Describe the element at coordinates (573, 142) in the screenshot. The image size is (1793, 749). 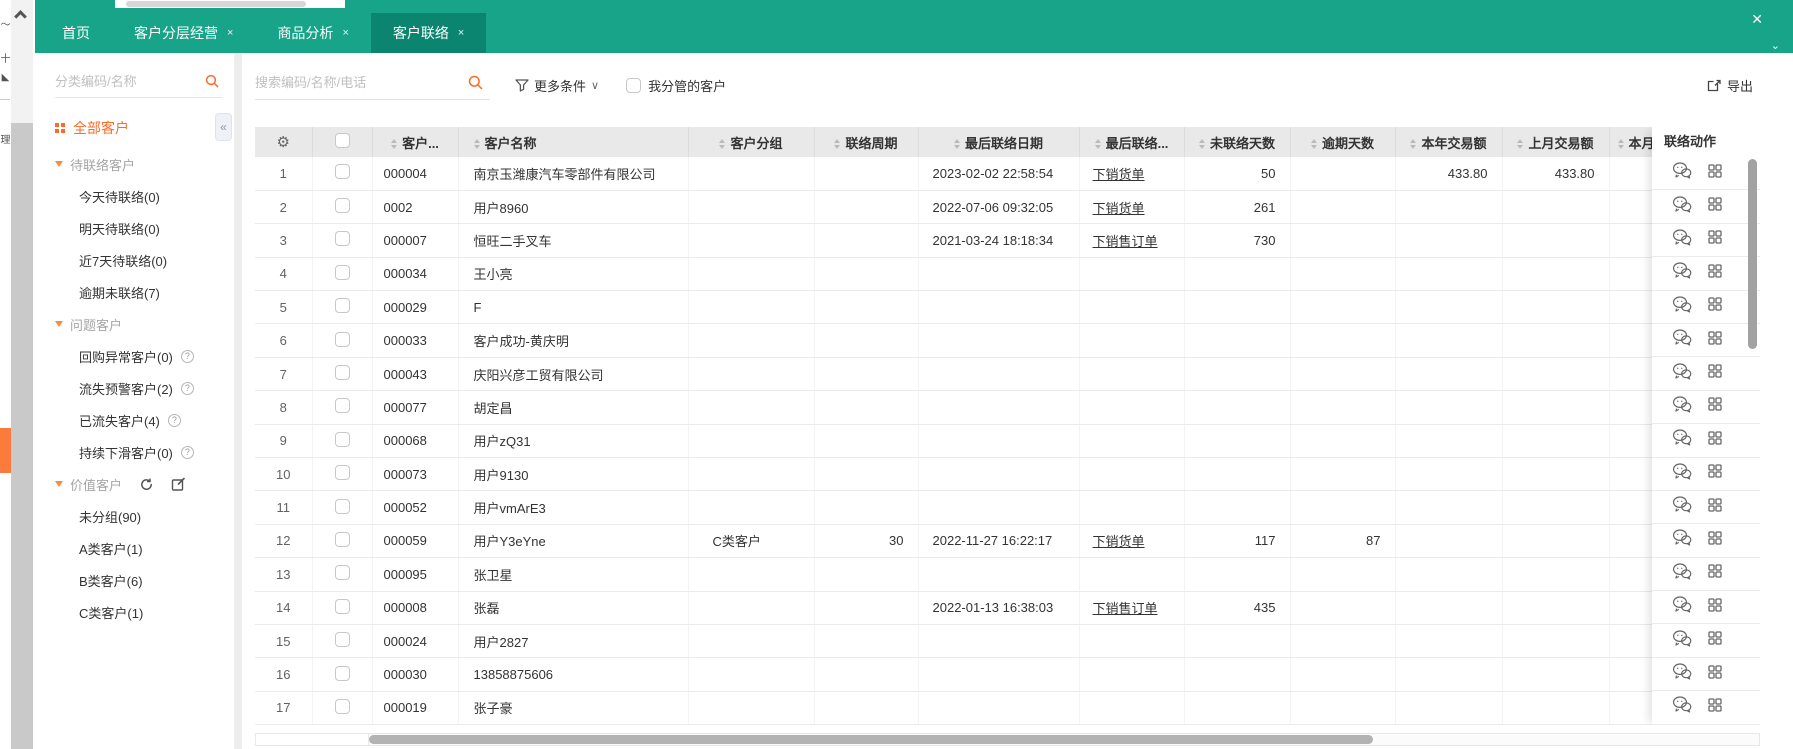
I see `column-customer-name: 客户名称` at that location.